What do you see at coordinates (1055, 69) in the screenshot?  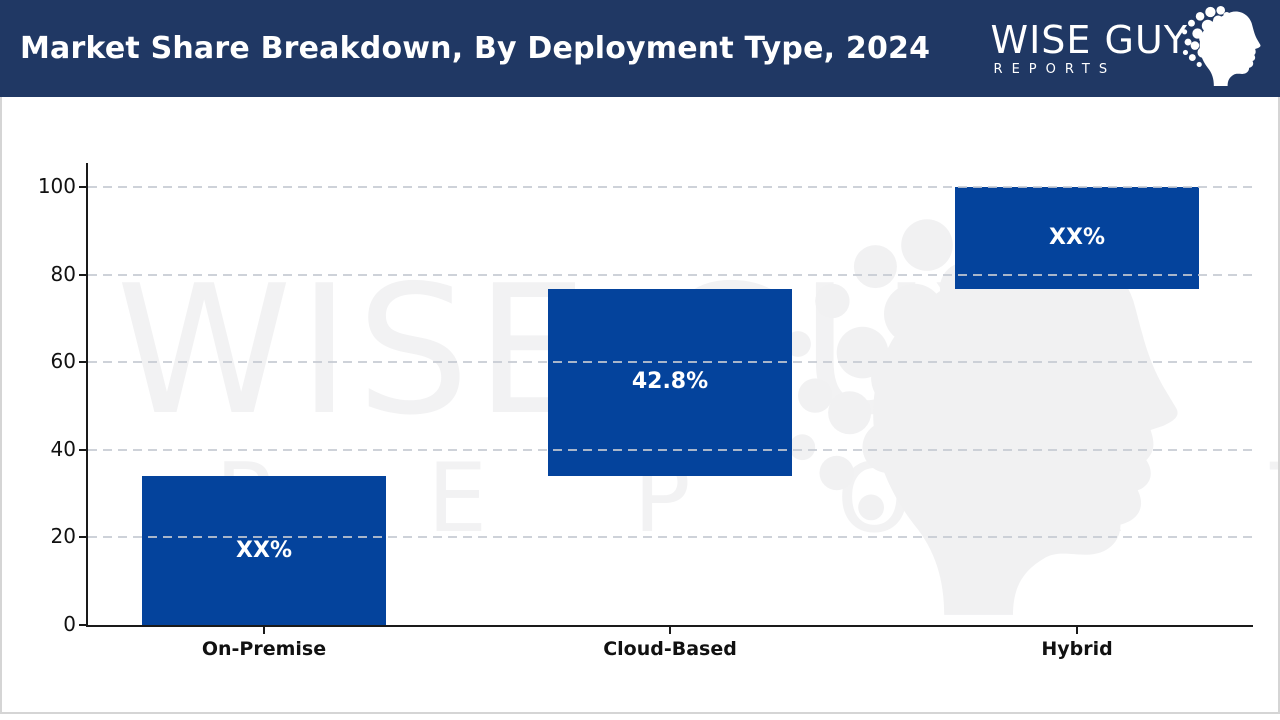 I see `logo-subtext: REPORTS` at bounding box center [1055, 69].